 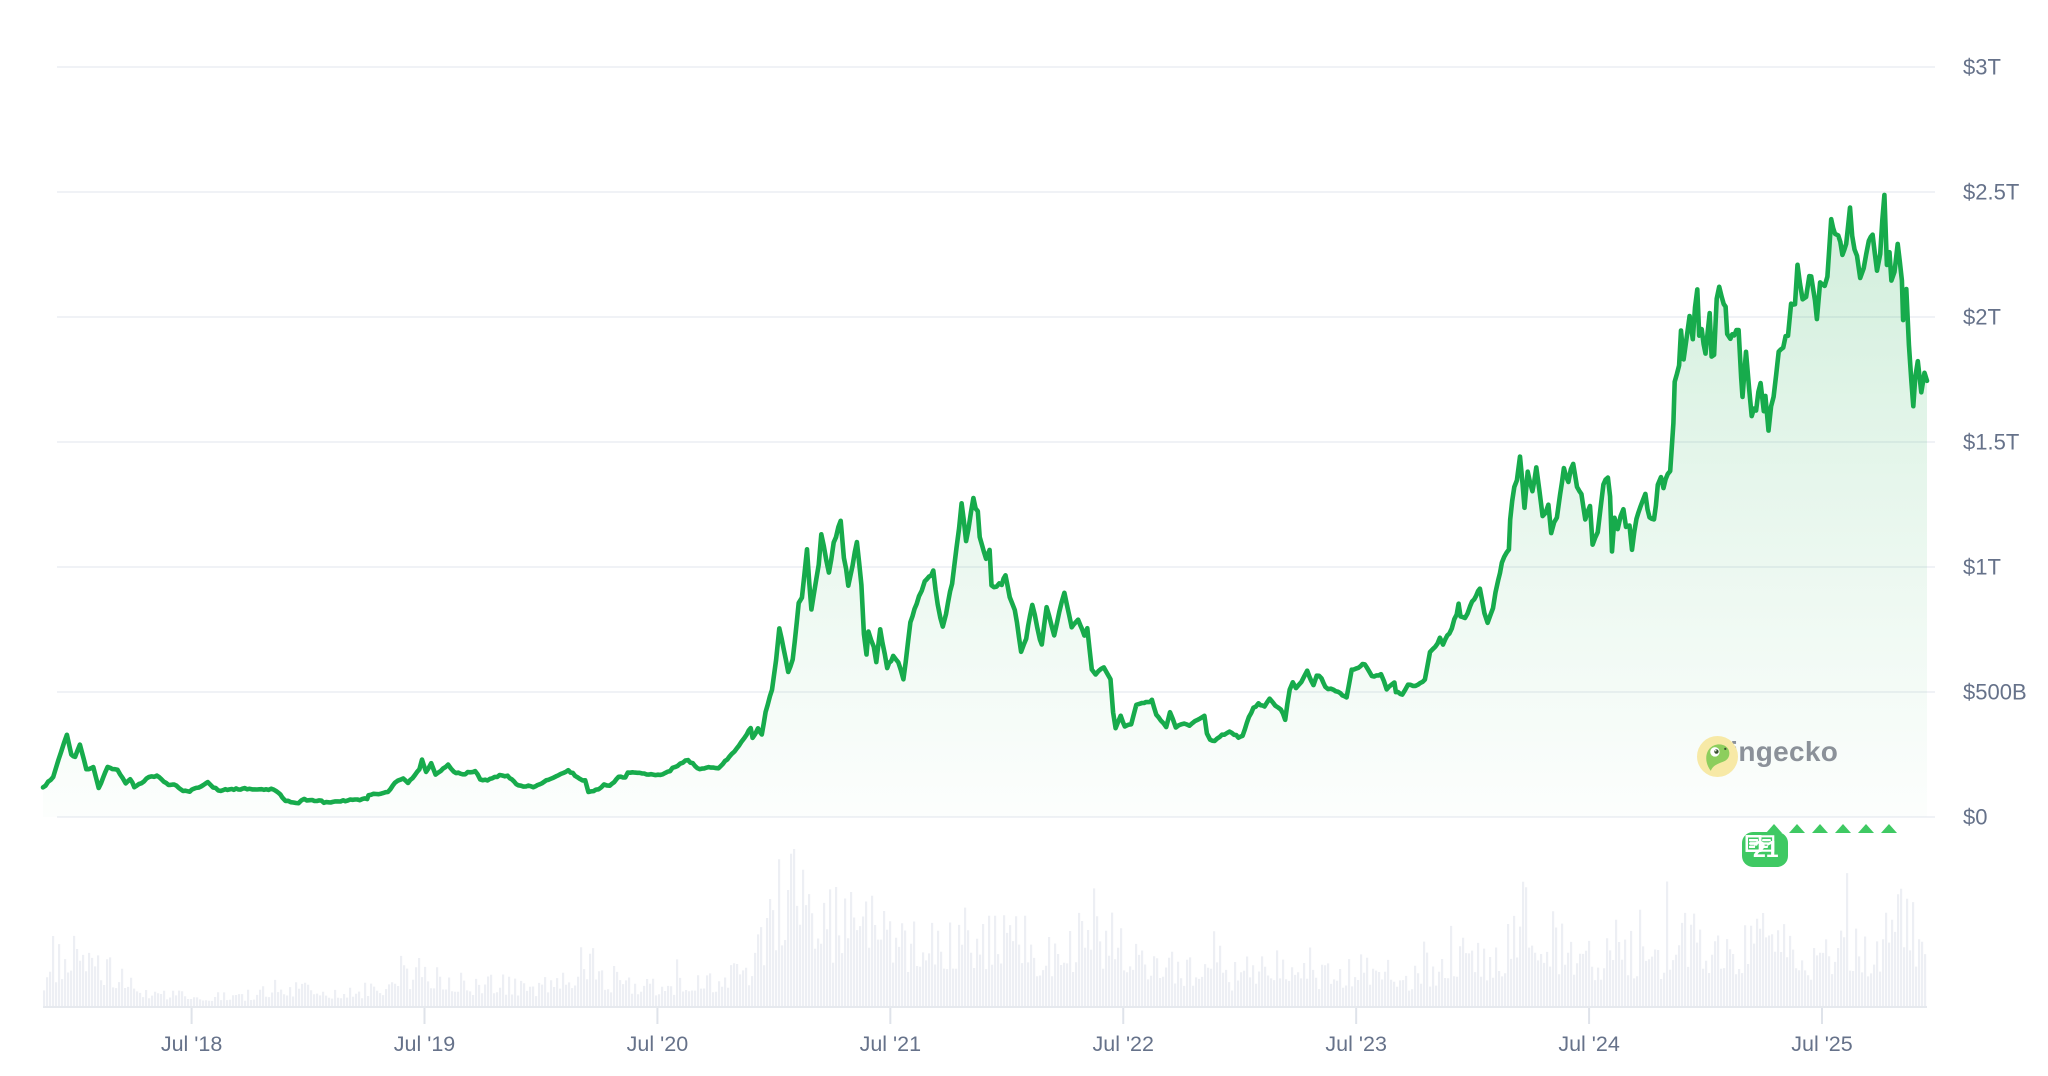 What do you see at coordinates (985, 928) in the screenshot?
I see `volume-bars` at bounding box center [985, 928].